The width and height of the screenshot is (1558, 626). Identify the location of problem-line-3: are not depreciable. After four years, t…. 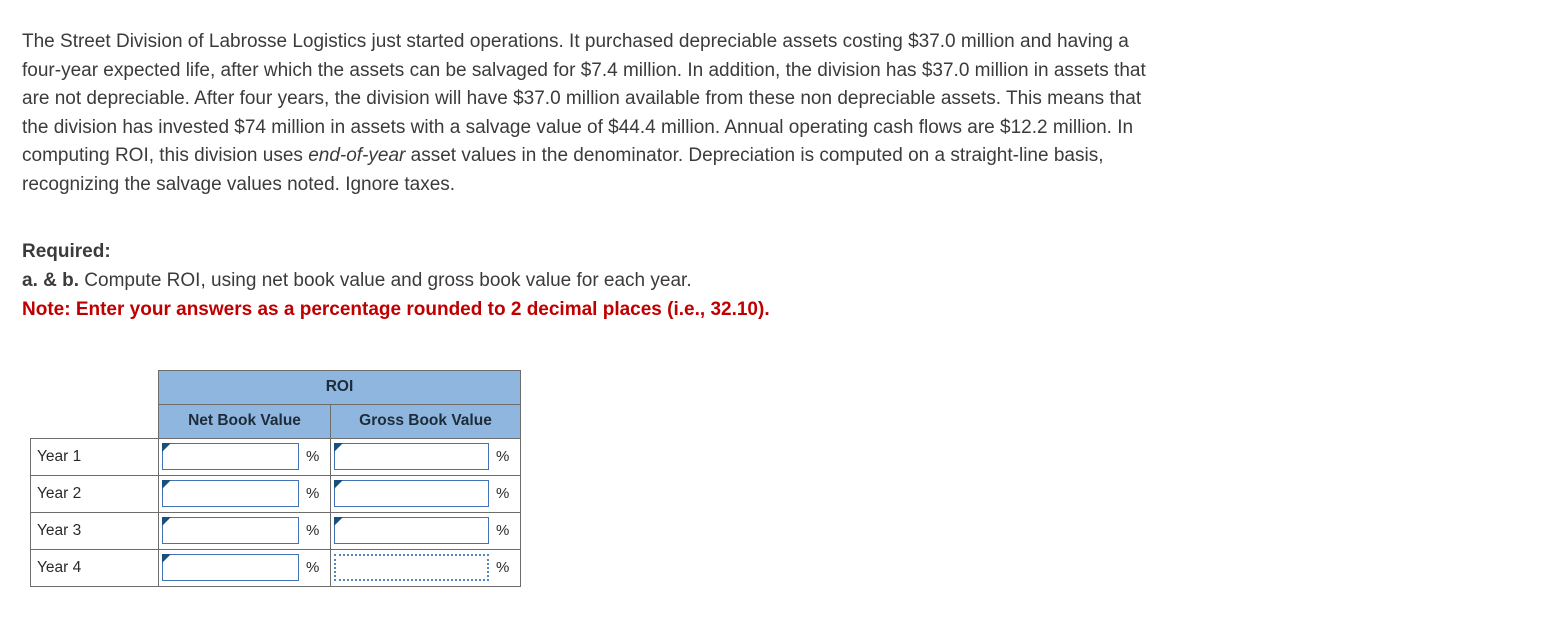
(582, 99).